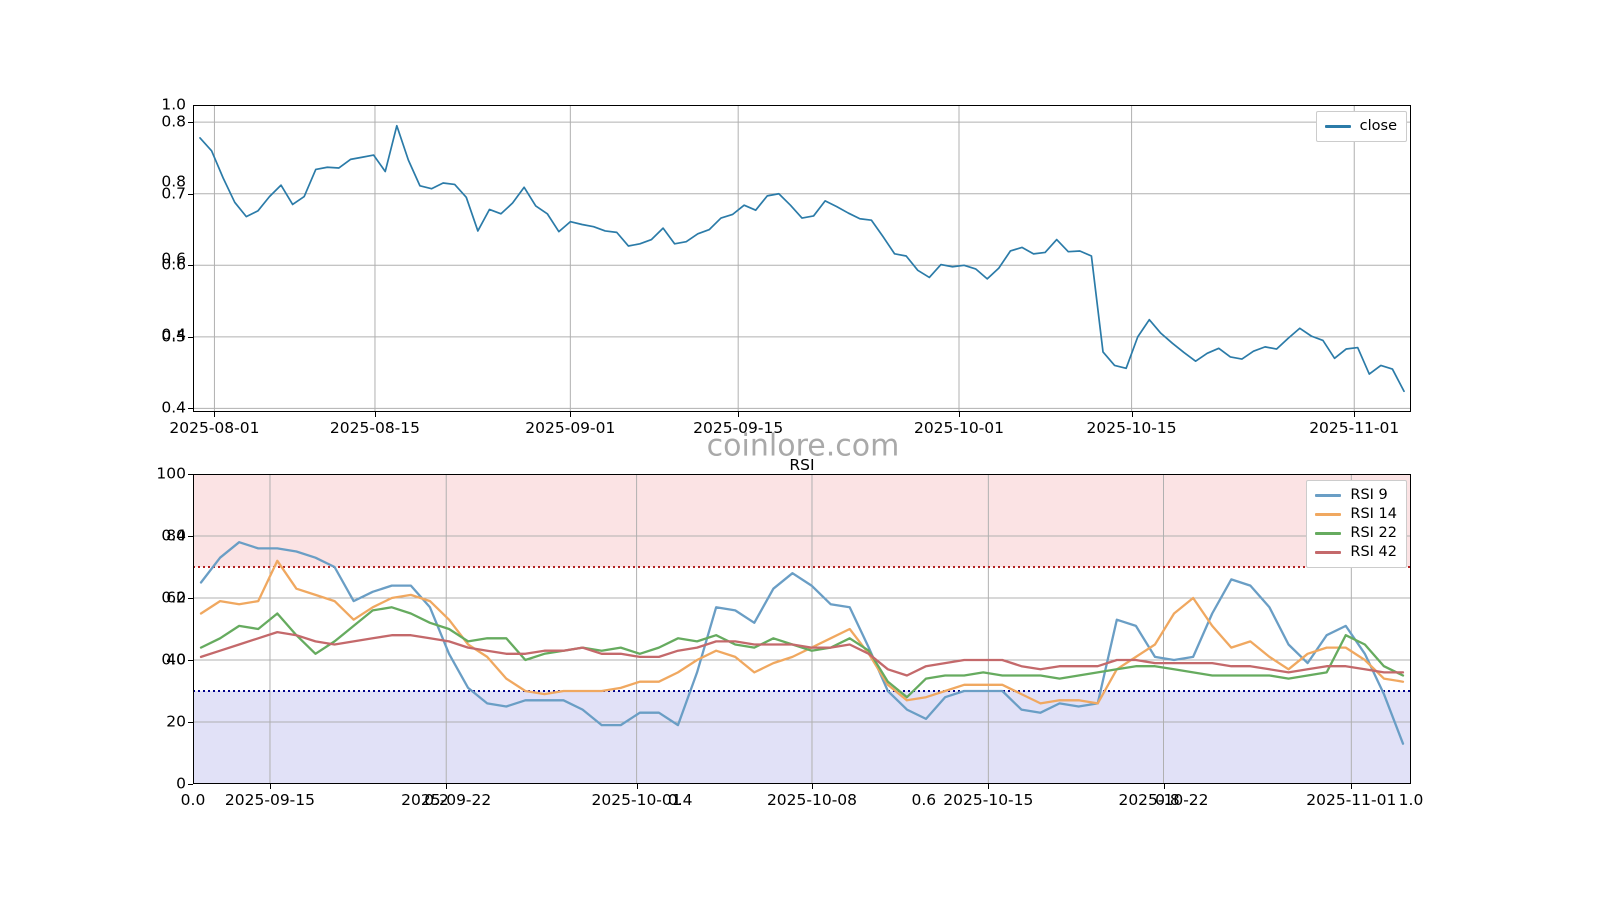 The width and height of the screenshot is (1600, 900). What do you see at coordinates (1373, 552) in the screenshot?
I see `legend-label-rsi42: RSI 42` at bounding box center [1373, 552].